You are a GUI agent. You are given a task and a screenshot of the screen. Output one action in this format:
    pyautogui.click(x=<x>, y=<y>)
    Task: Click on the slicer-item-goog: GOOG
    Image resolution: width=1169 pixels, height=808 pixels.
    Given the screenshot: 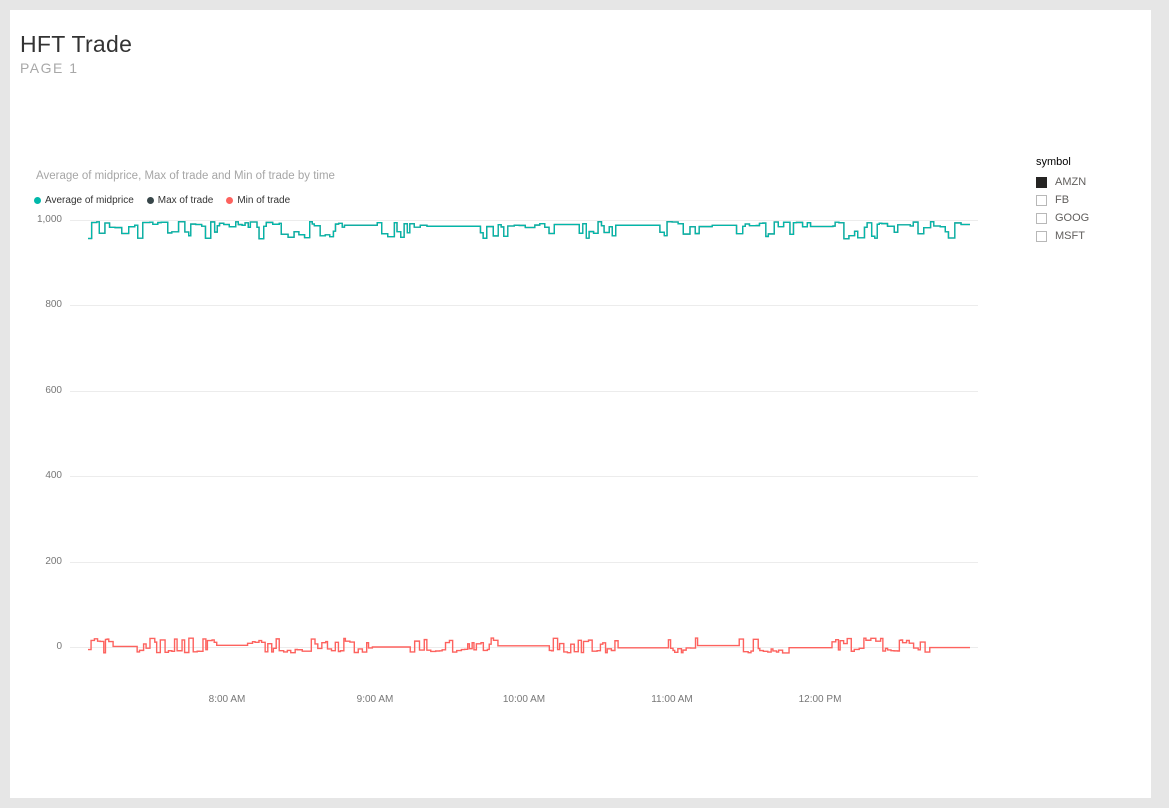 What is the action you would take?
    pyautogui.click(x=1091, y=218)
    